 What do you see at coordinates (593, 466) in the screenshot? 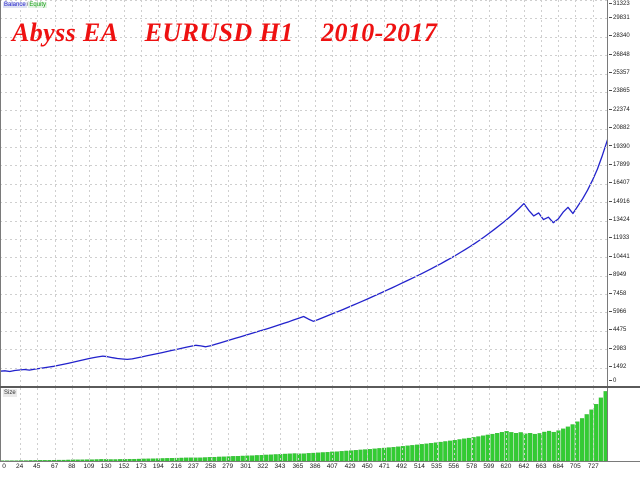
I see `x-axis-tick-label: 727` at bounding box center [593, 466].